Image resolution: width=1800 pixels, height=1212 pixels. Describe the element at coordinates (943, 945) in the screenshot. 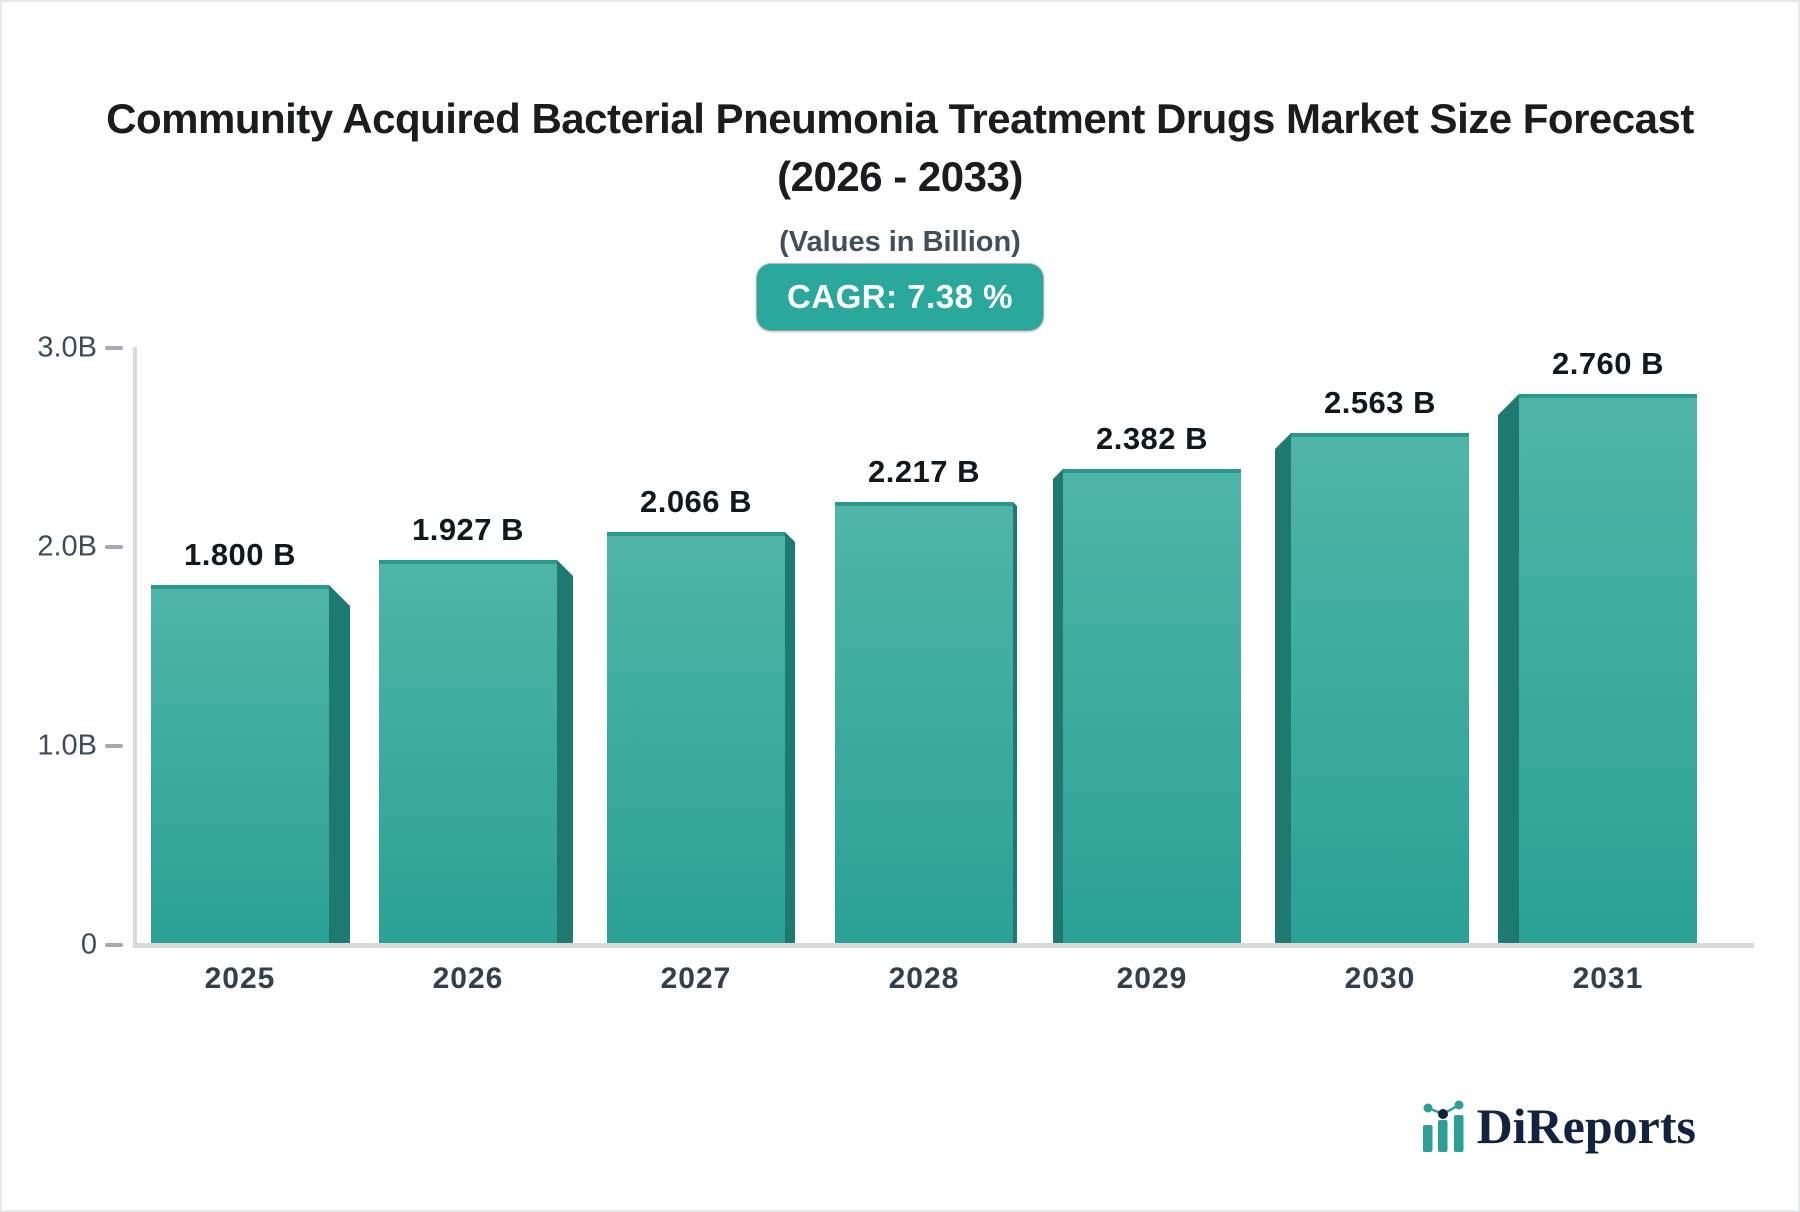

I see `x-axis-line` at that location.